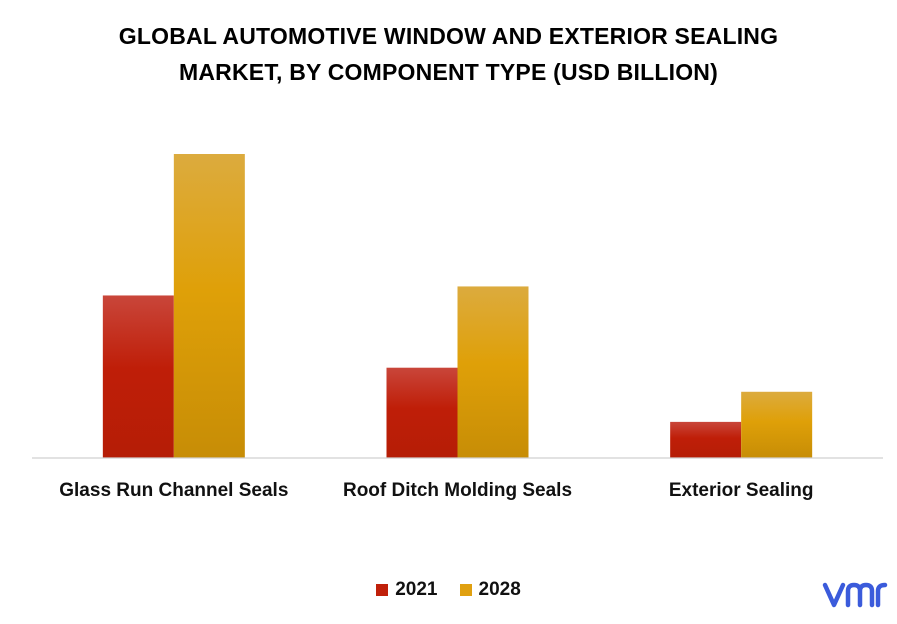 This screenshot has height=624, width=897. I want to click on legend-item-2028: 2028, so click(490, 590).